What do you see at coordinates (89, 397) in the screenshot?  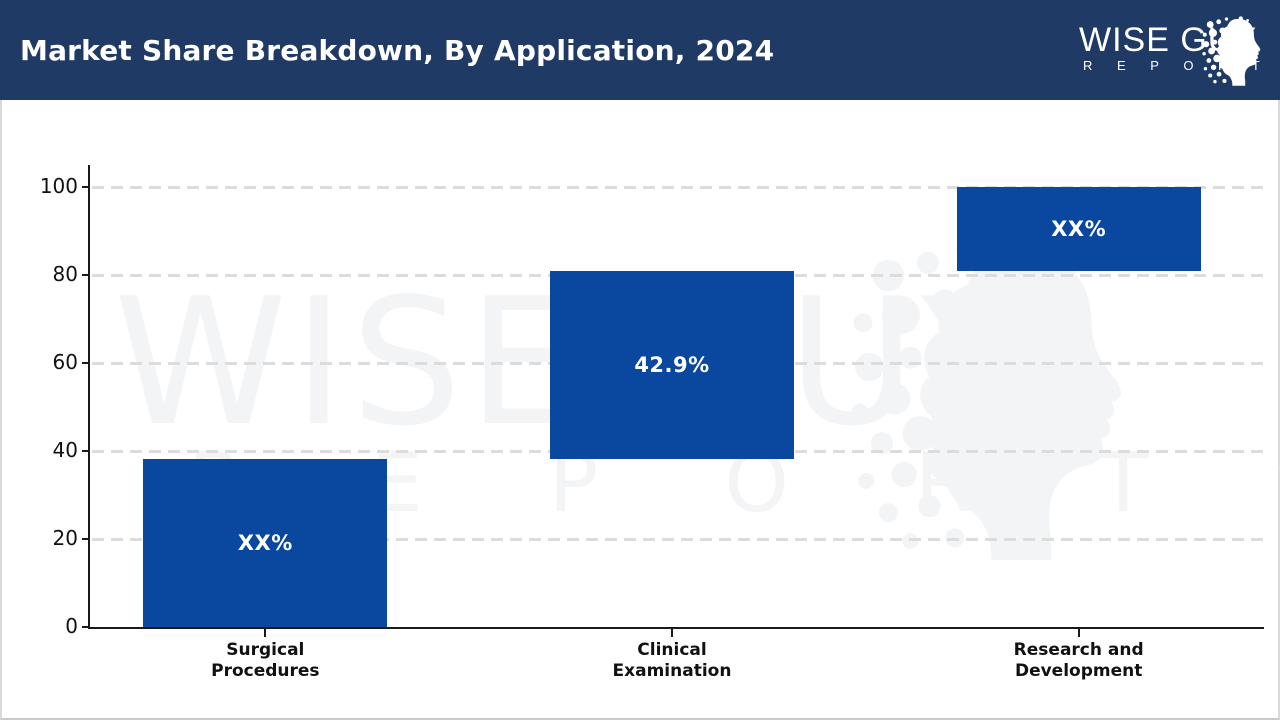 I see `y-axis-spine` at bounding box center [89, 397].